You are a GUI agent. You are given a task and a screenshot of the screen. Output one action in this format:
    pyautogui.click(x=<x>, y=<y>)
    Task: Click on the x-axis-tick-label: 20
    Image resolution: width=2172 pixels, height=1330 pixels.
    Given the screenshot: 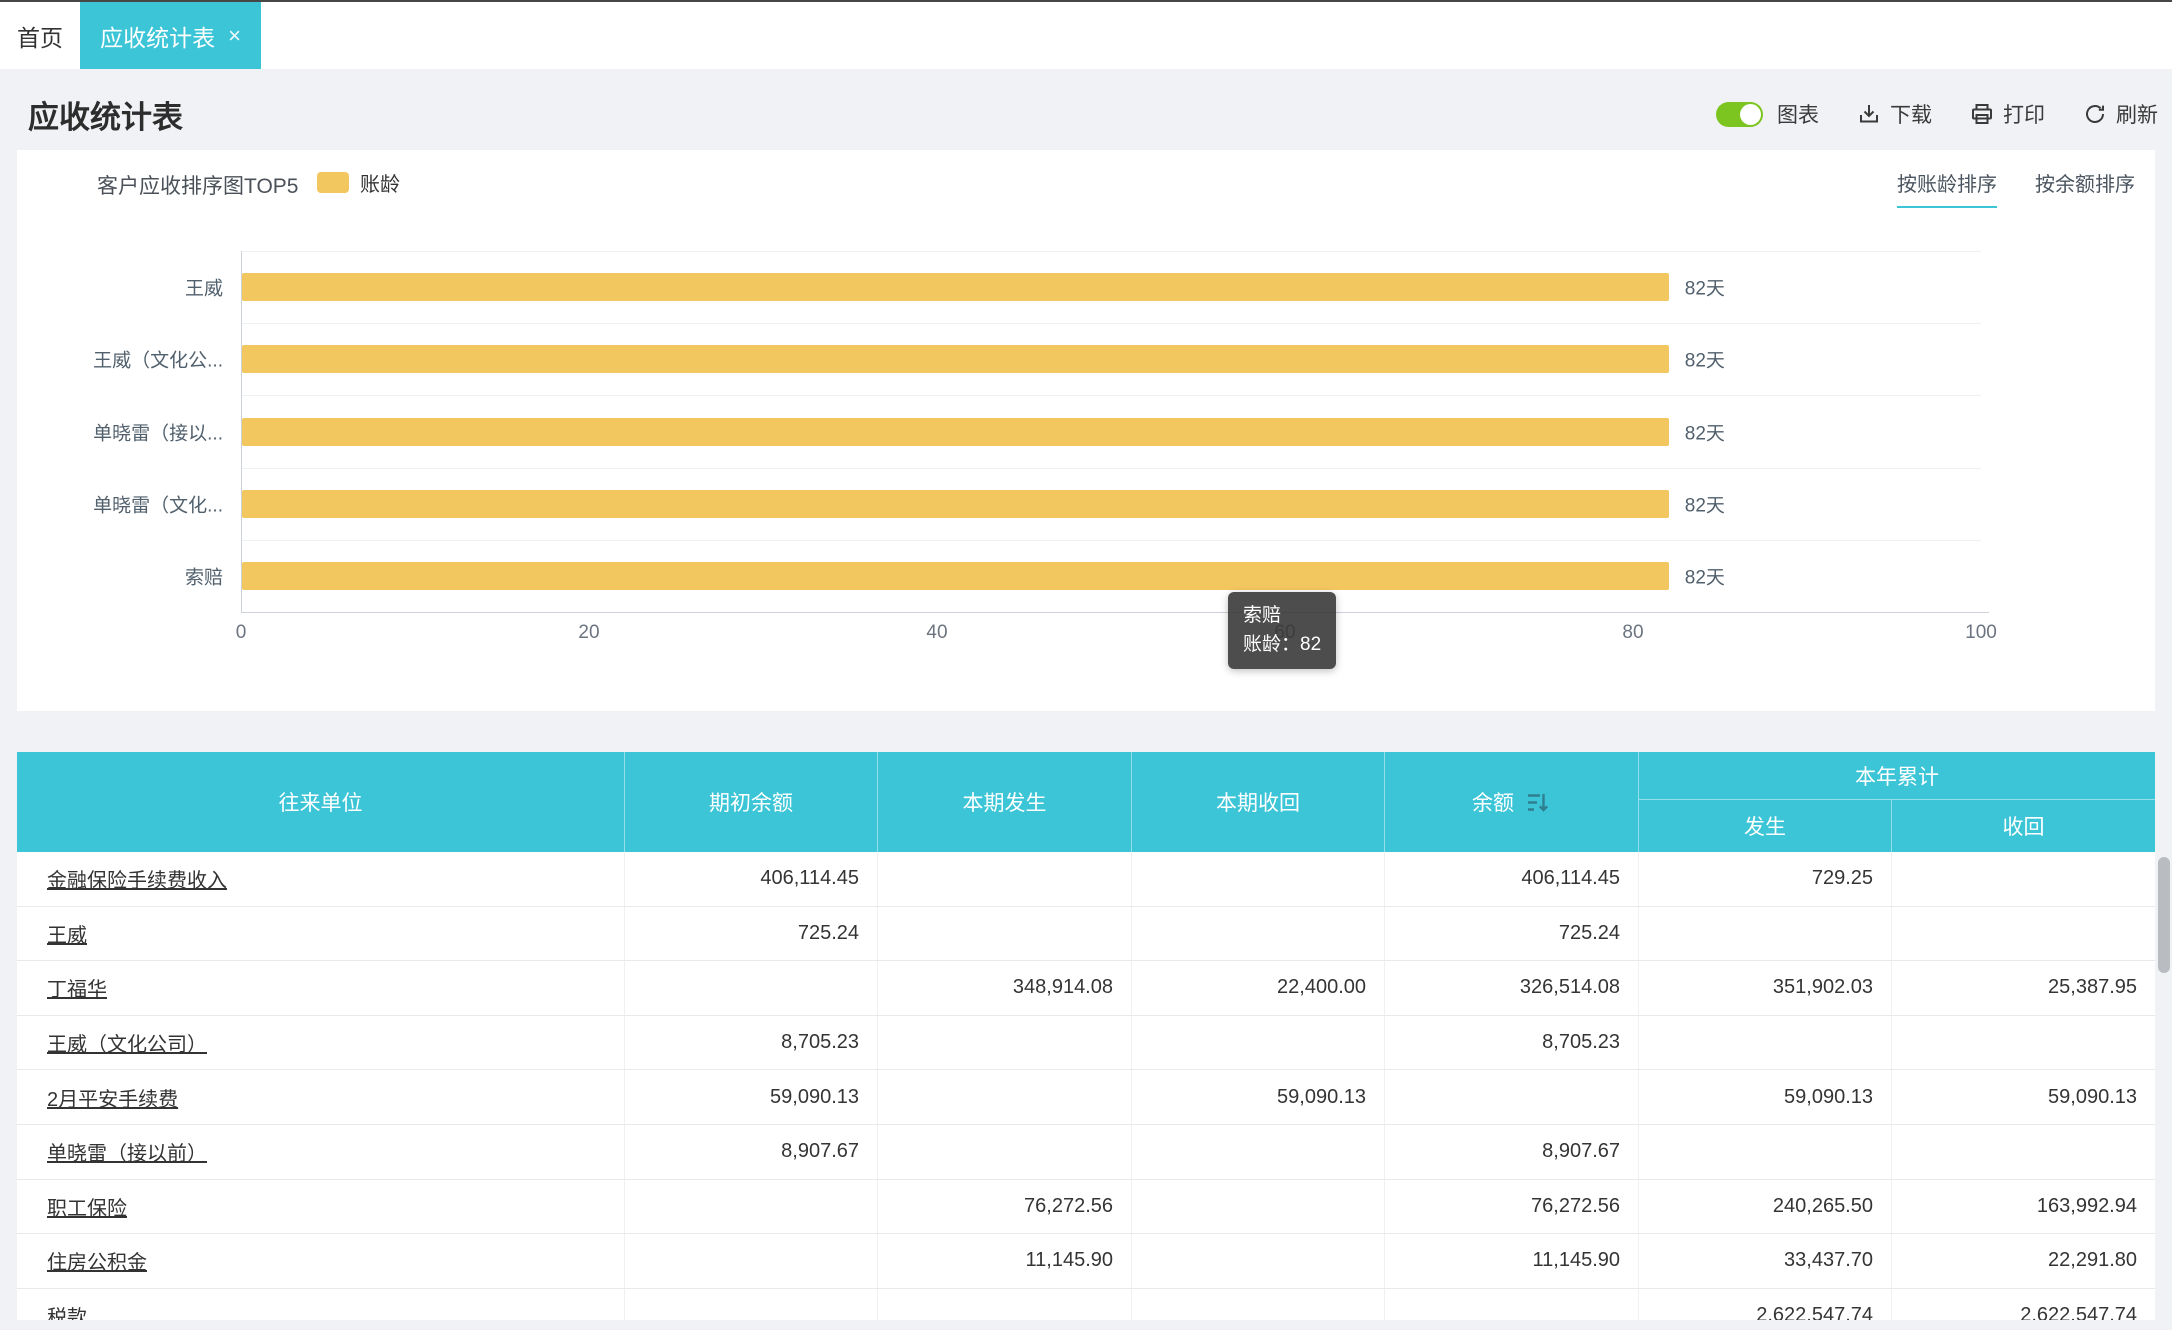 What is the action you would take?
    pyautogui.click(x=589, y=632)
    